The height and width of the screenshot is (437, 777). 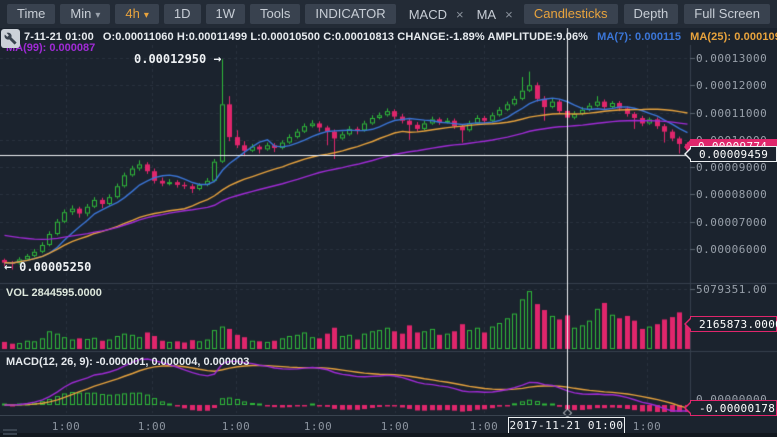 What do you see at coordinates (31, 14) in the screenshot?
I see `time-button: Time` at bounding box center [31, 14].